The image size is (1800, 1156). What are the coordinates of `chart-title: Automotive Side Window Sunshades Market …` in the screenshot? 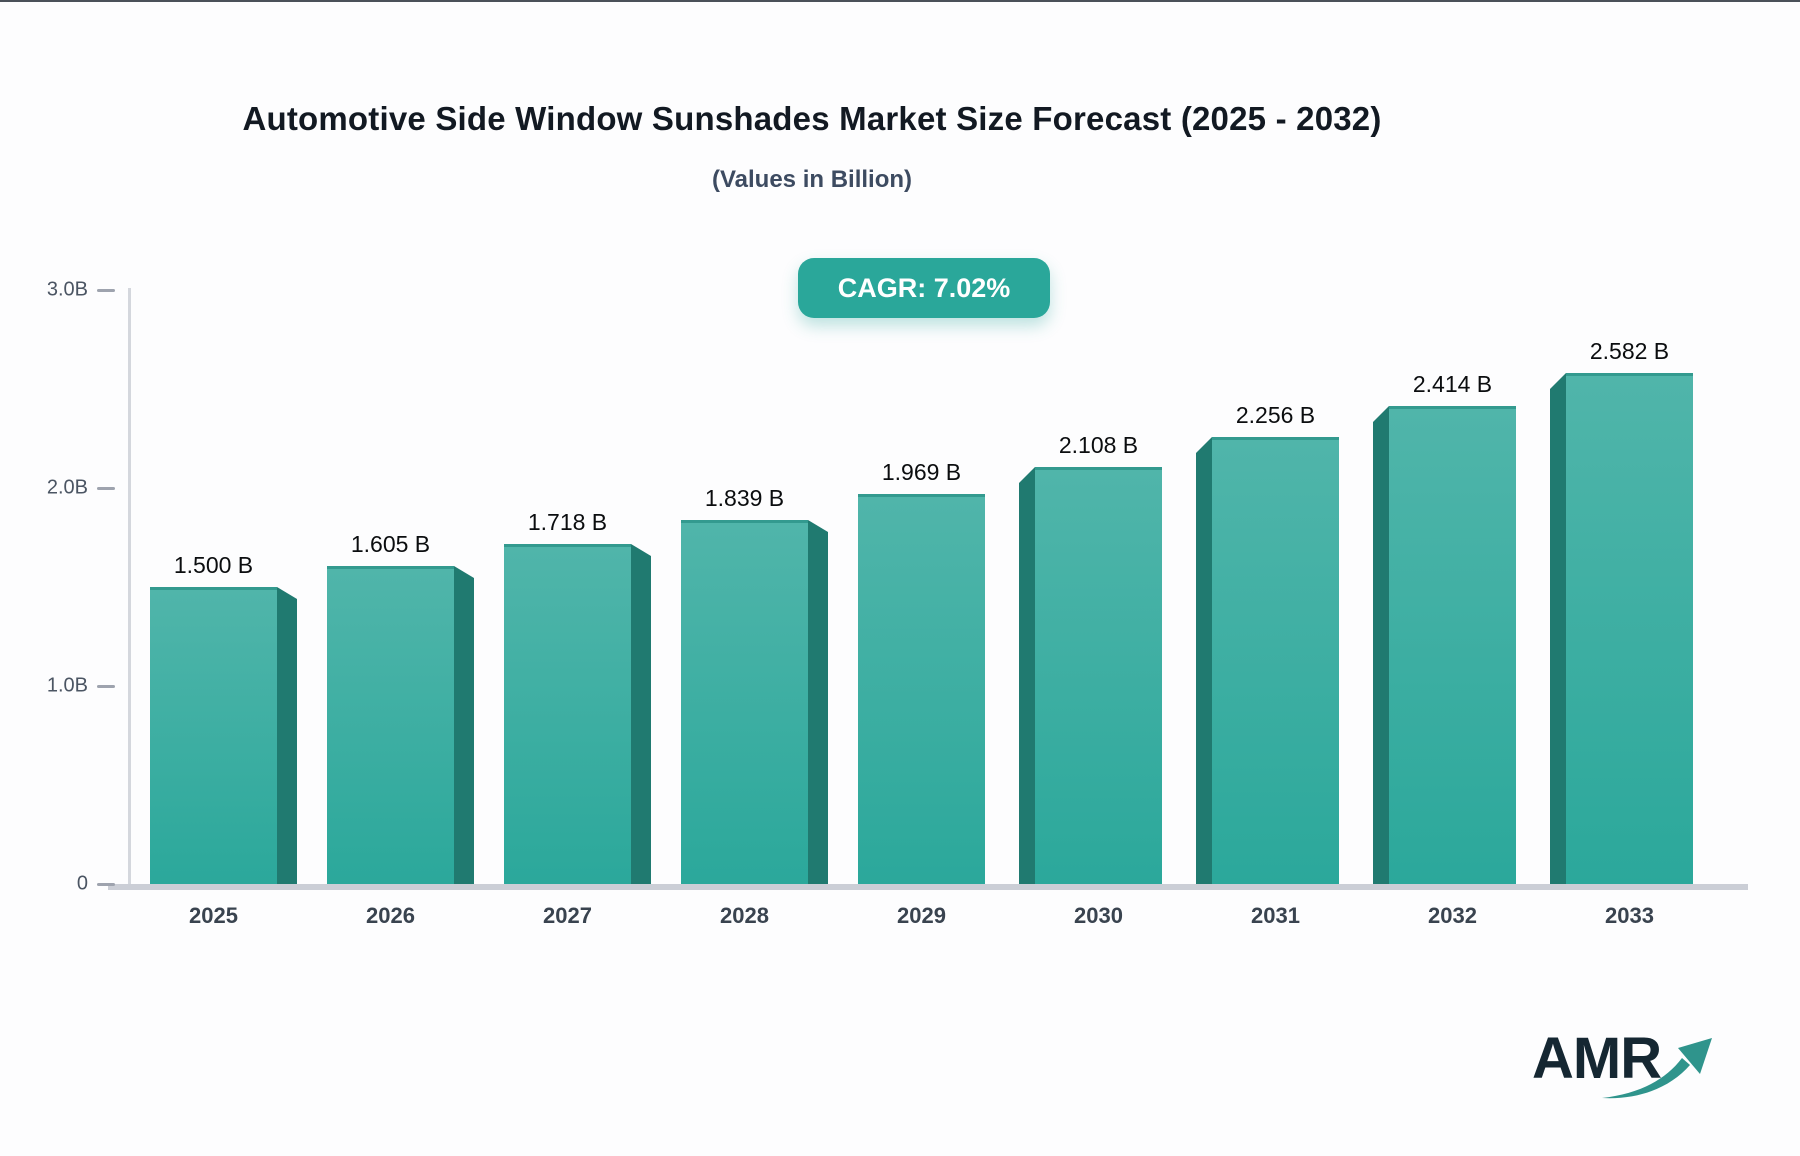 It's located at (812, 118).